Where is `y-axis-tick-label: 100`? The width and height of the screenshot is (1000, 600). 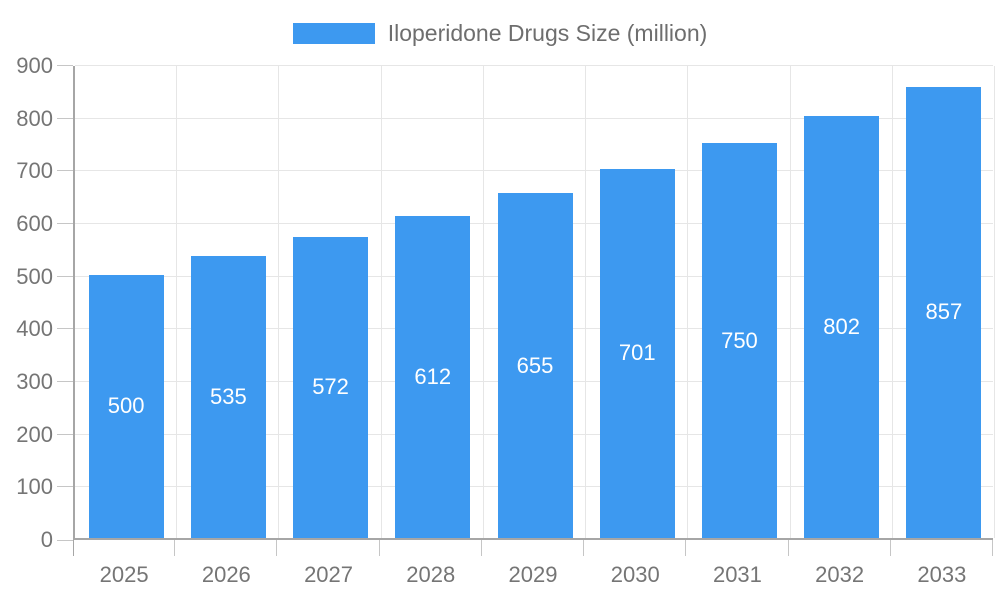 y-axis-tick-label: 100 is located at coordinates (34, 487).